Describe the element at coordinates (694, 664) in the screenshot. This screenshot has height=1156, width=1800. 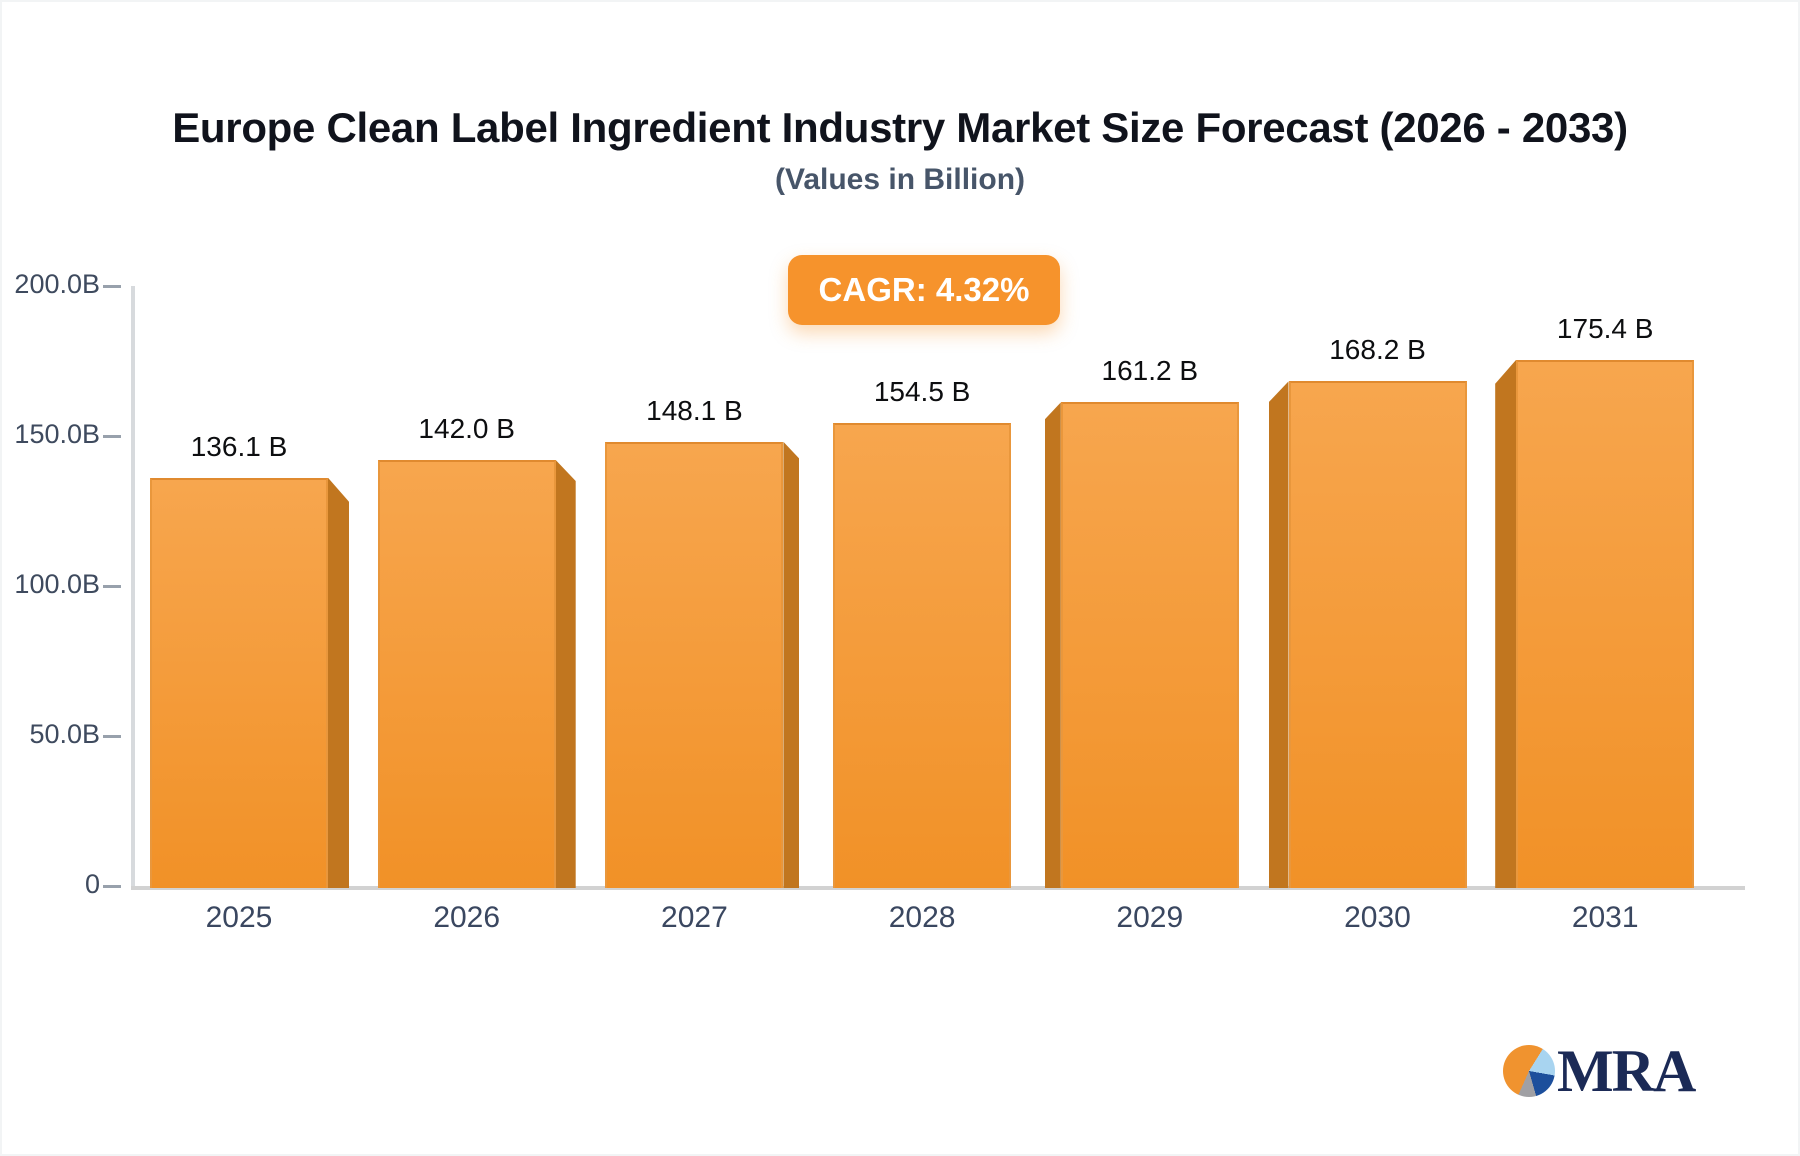
I see `bar-2027` at that location.